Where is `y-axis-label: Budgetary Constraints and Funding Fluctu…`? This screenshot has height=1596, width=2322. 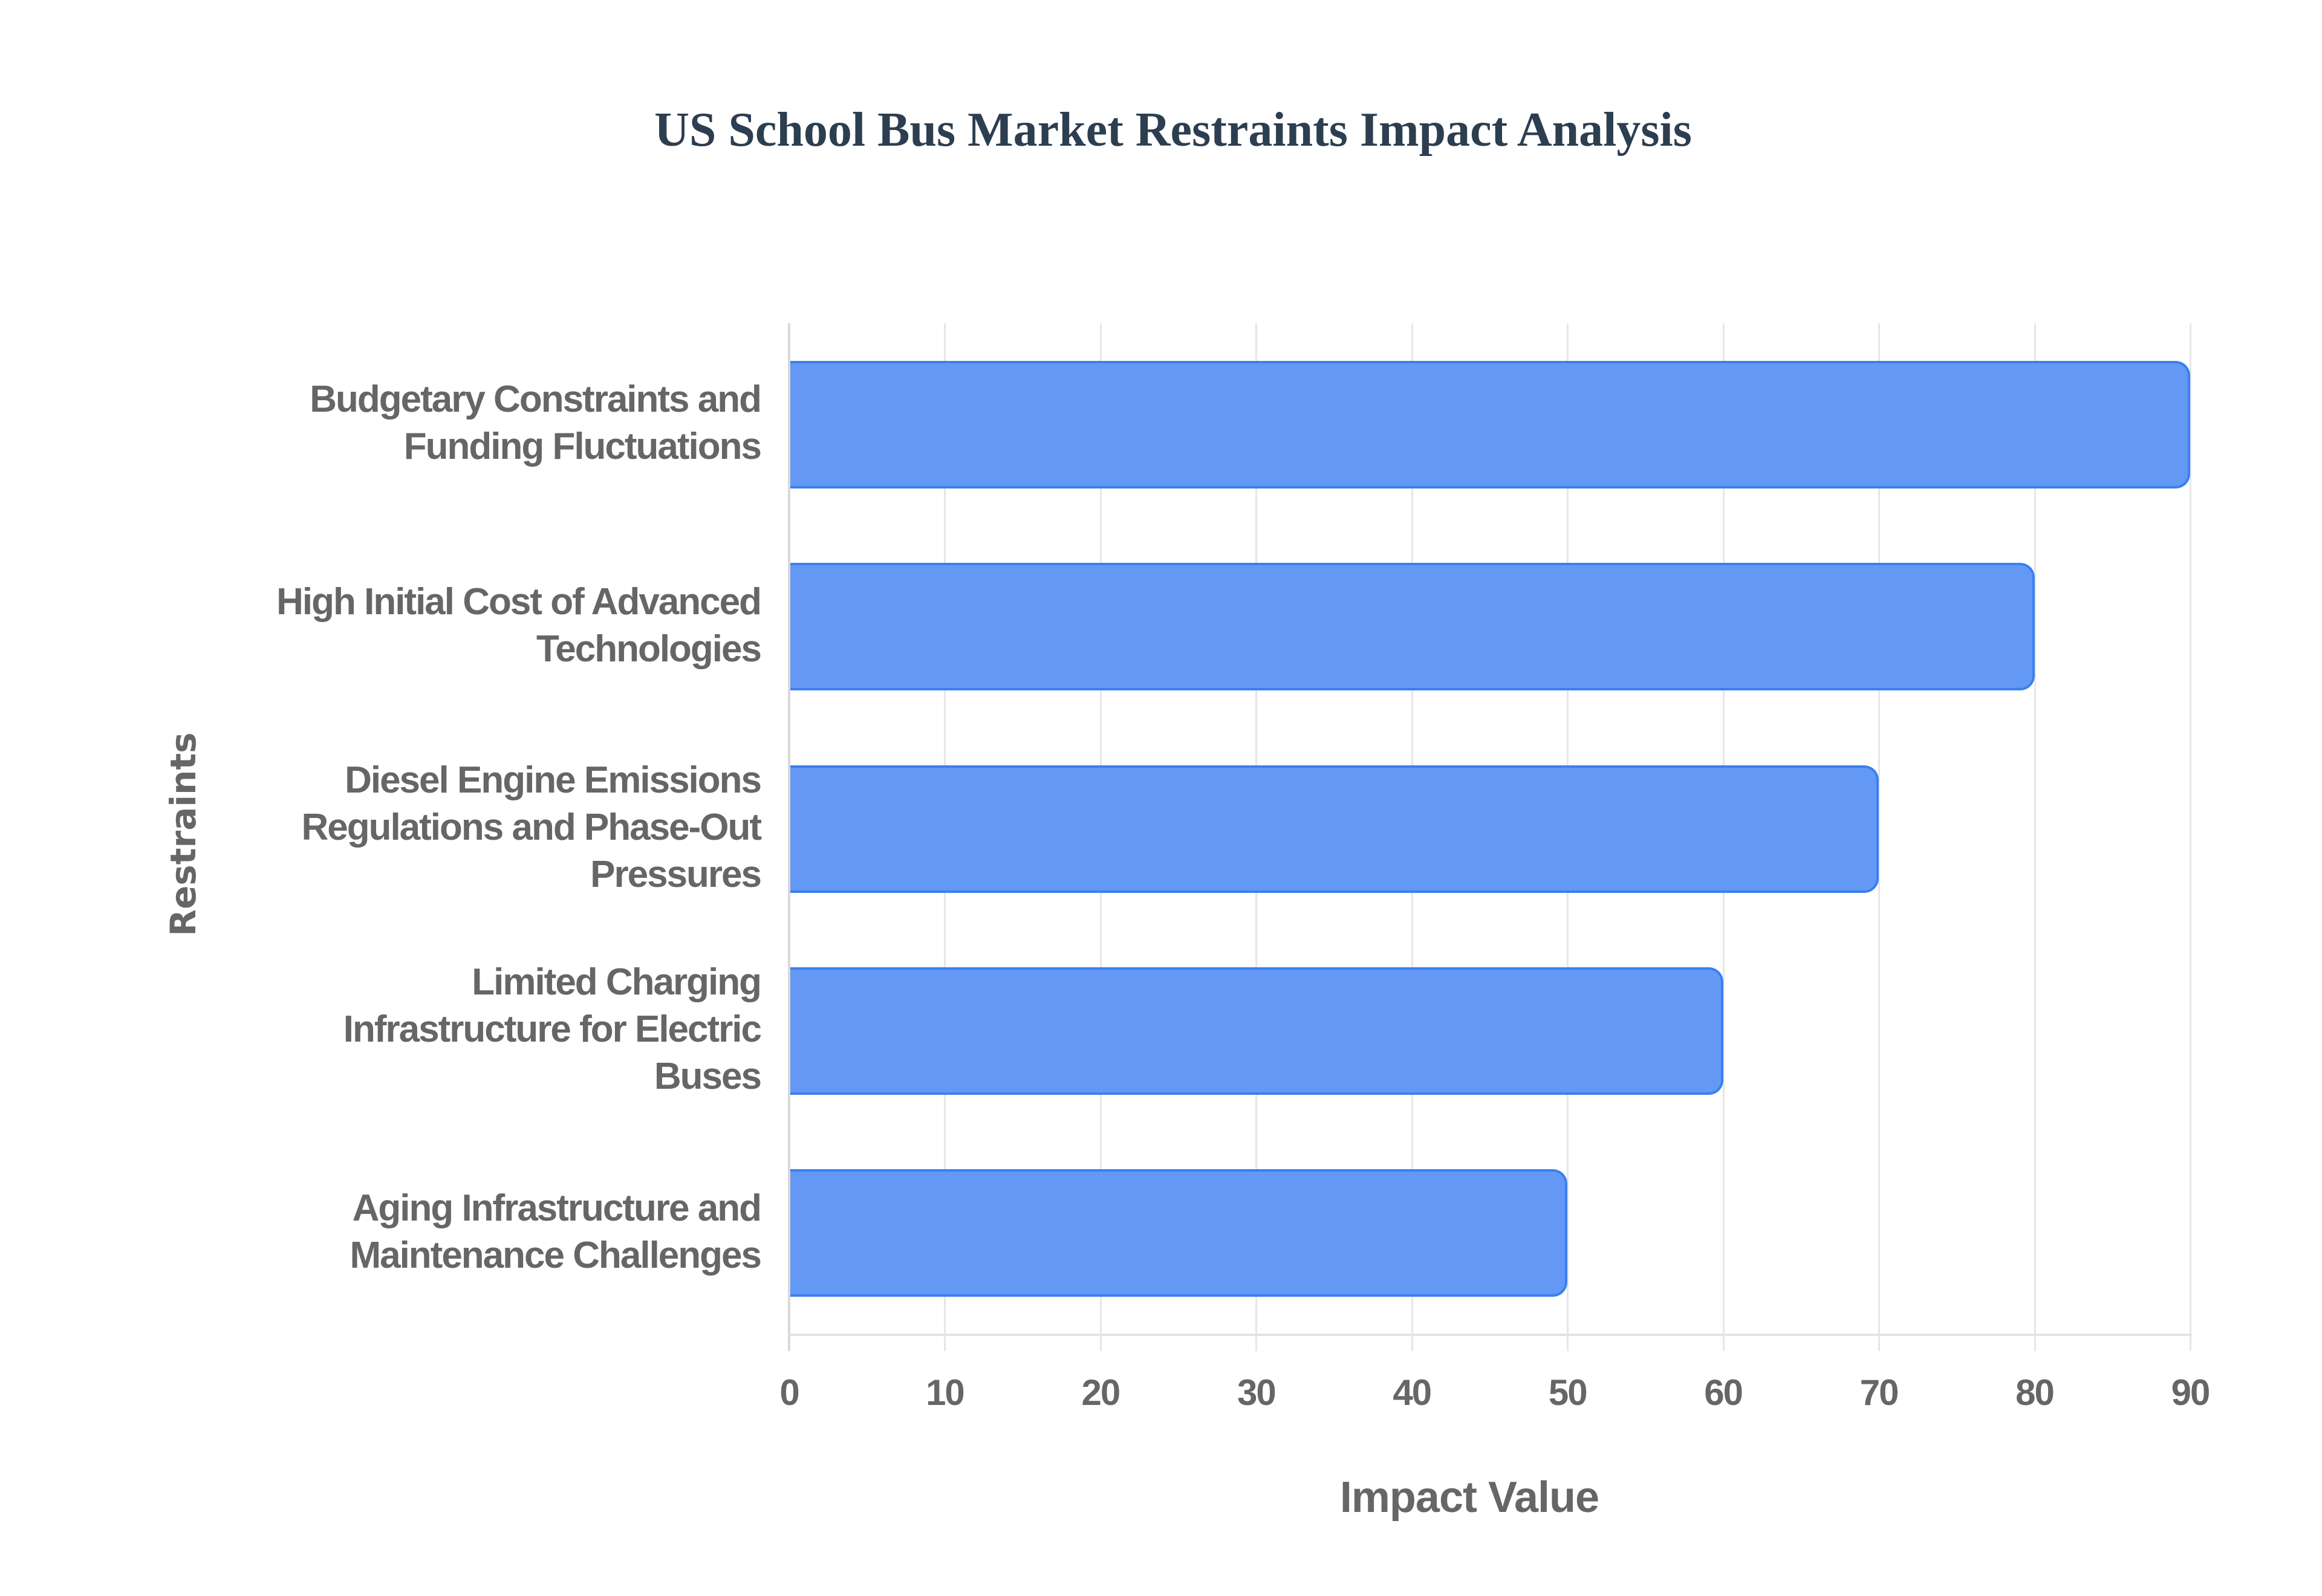 y-axis-label: Budgetary Constraints and Funding Fluctu… is located at coordinates (536, 423).